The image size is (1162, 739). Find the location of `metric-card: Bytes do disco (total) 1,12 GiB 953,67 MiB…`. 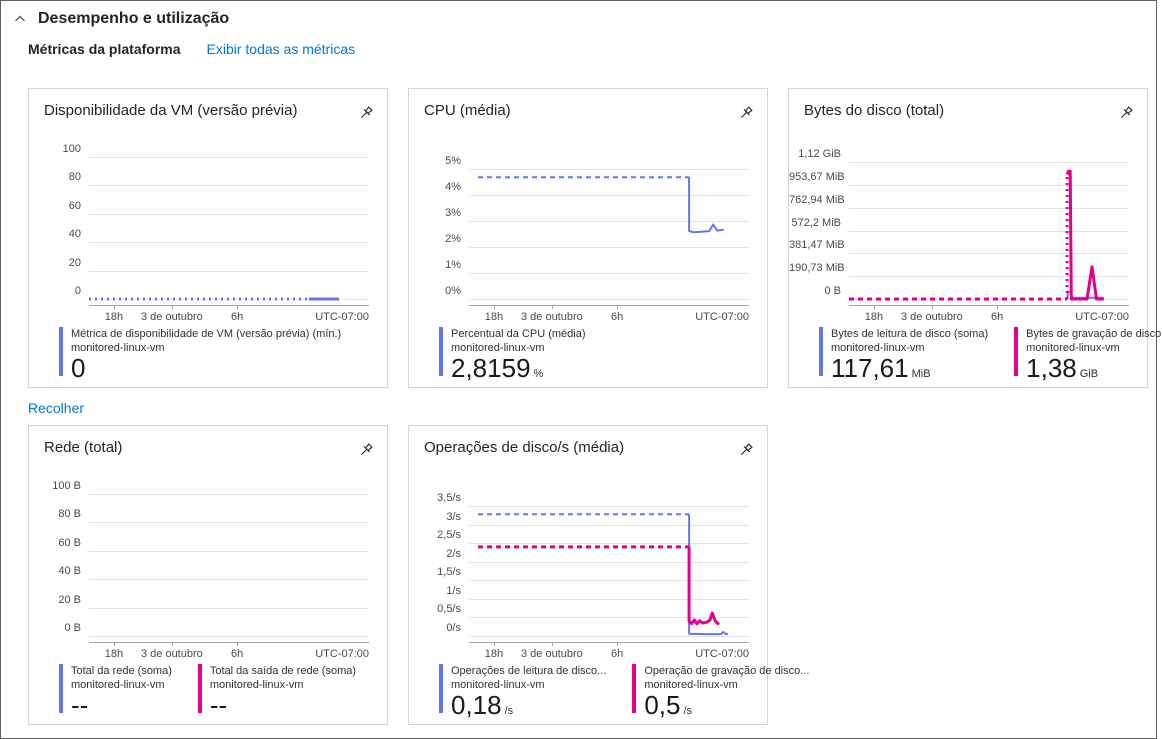

metric-card: Bytes do disco (total) 1,12 GiB 953,67 MiB… is located at coordinates (975, 238).